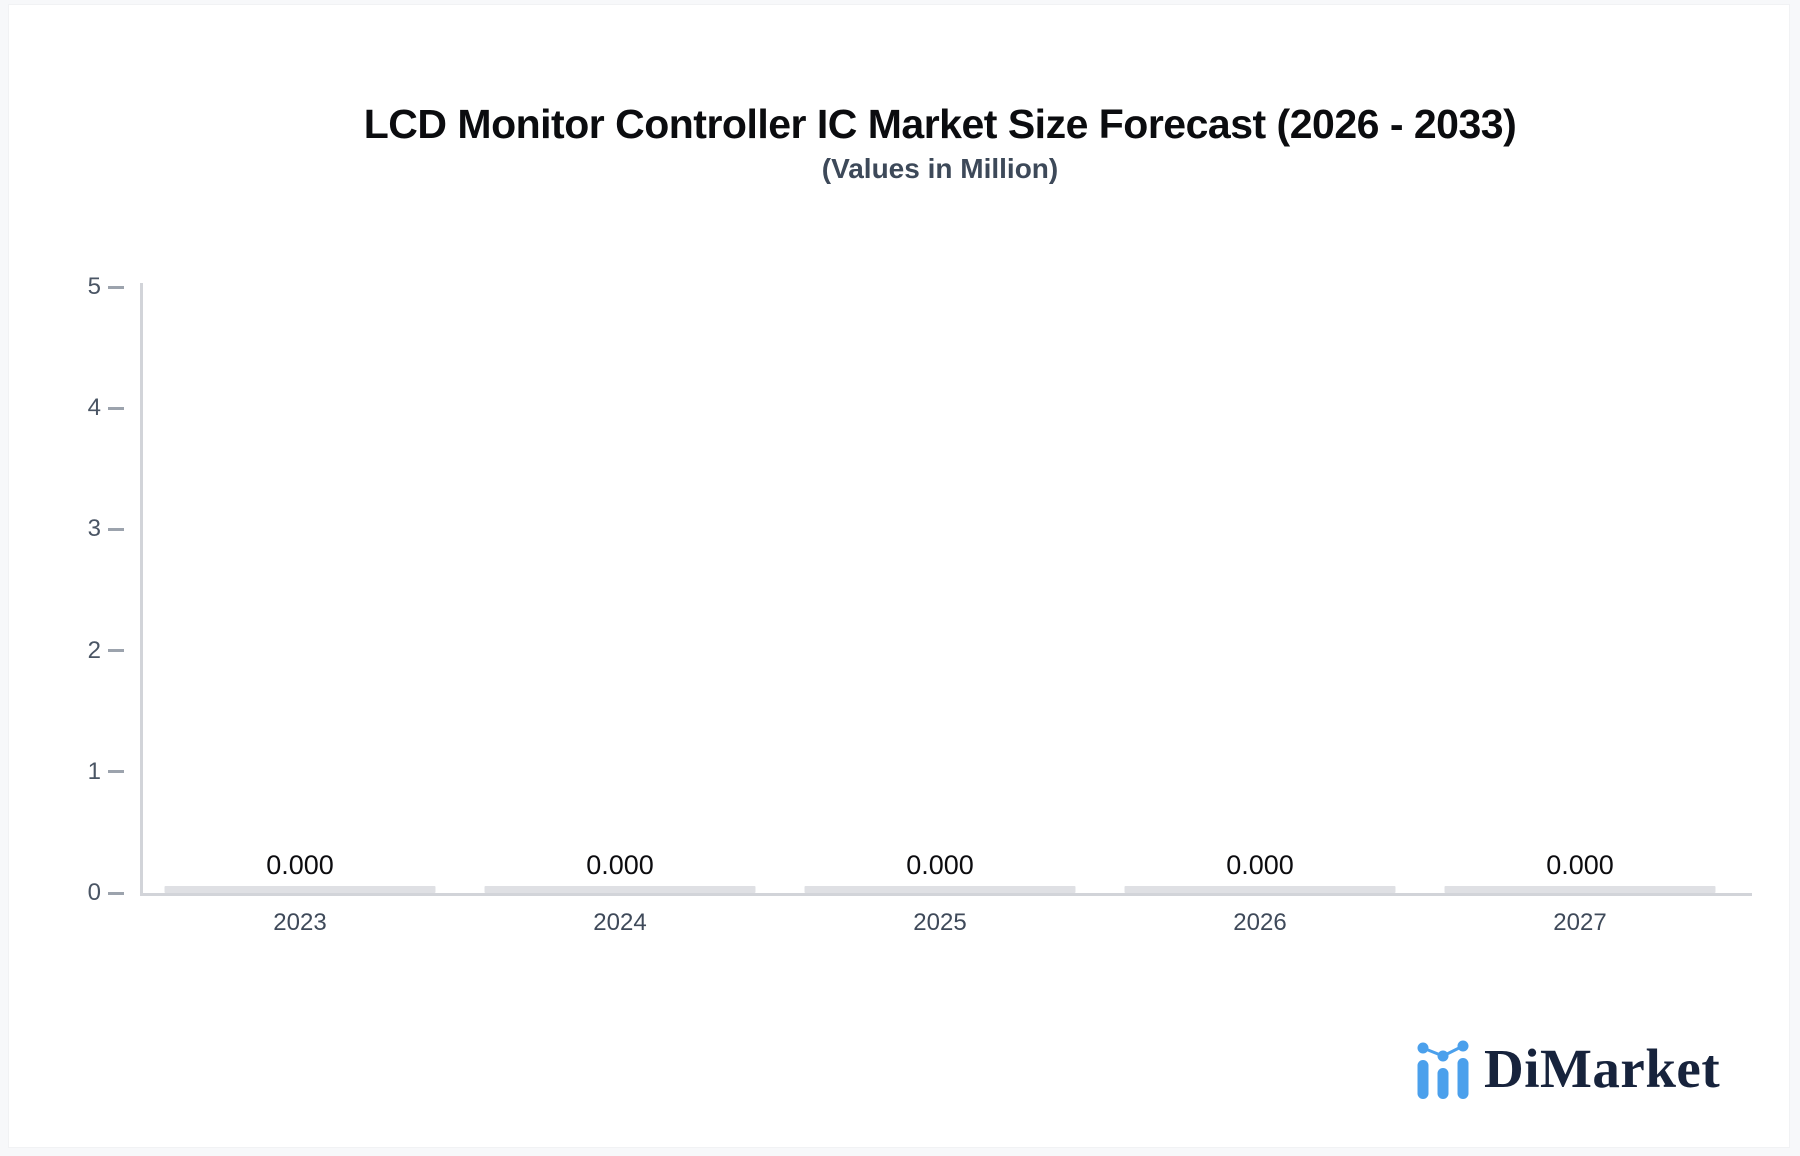  What do you see at coordinates (1602, 1068) in the screenshot?
I see `logo-wordmark: DiMarket` at bounding box center [1602, 1068].